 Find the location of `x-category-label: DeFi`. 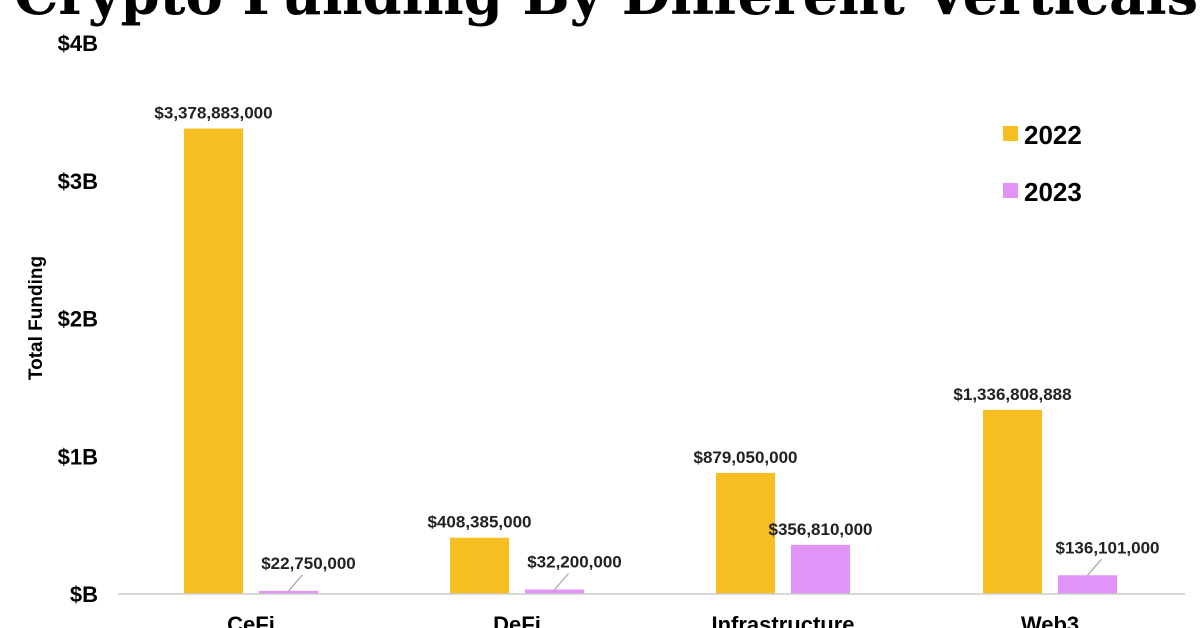

x-category-label: DeFi is located at coordinates (517, 620).